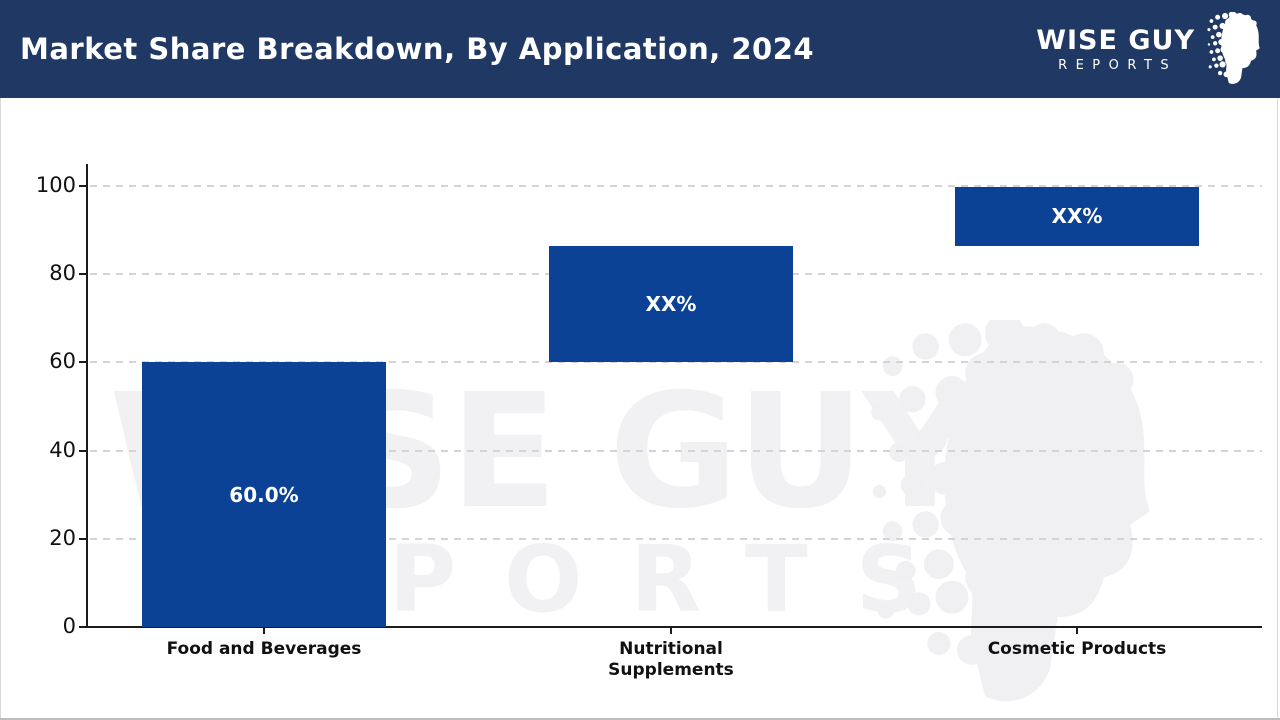 This screenshot has height=720, width=1280. I want to click on brand-logo: WISE GUY REPORTS, so click(1151, 49).